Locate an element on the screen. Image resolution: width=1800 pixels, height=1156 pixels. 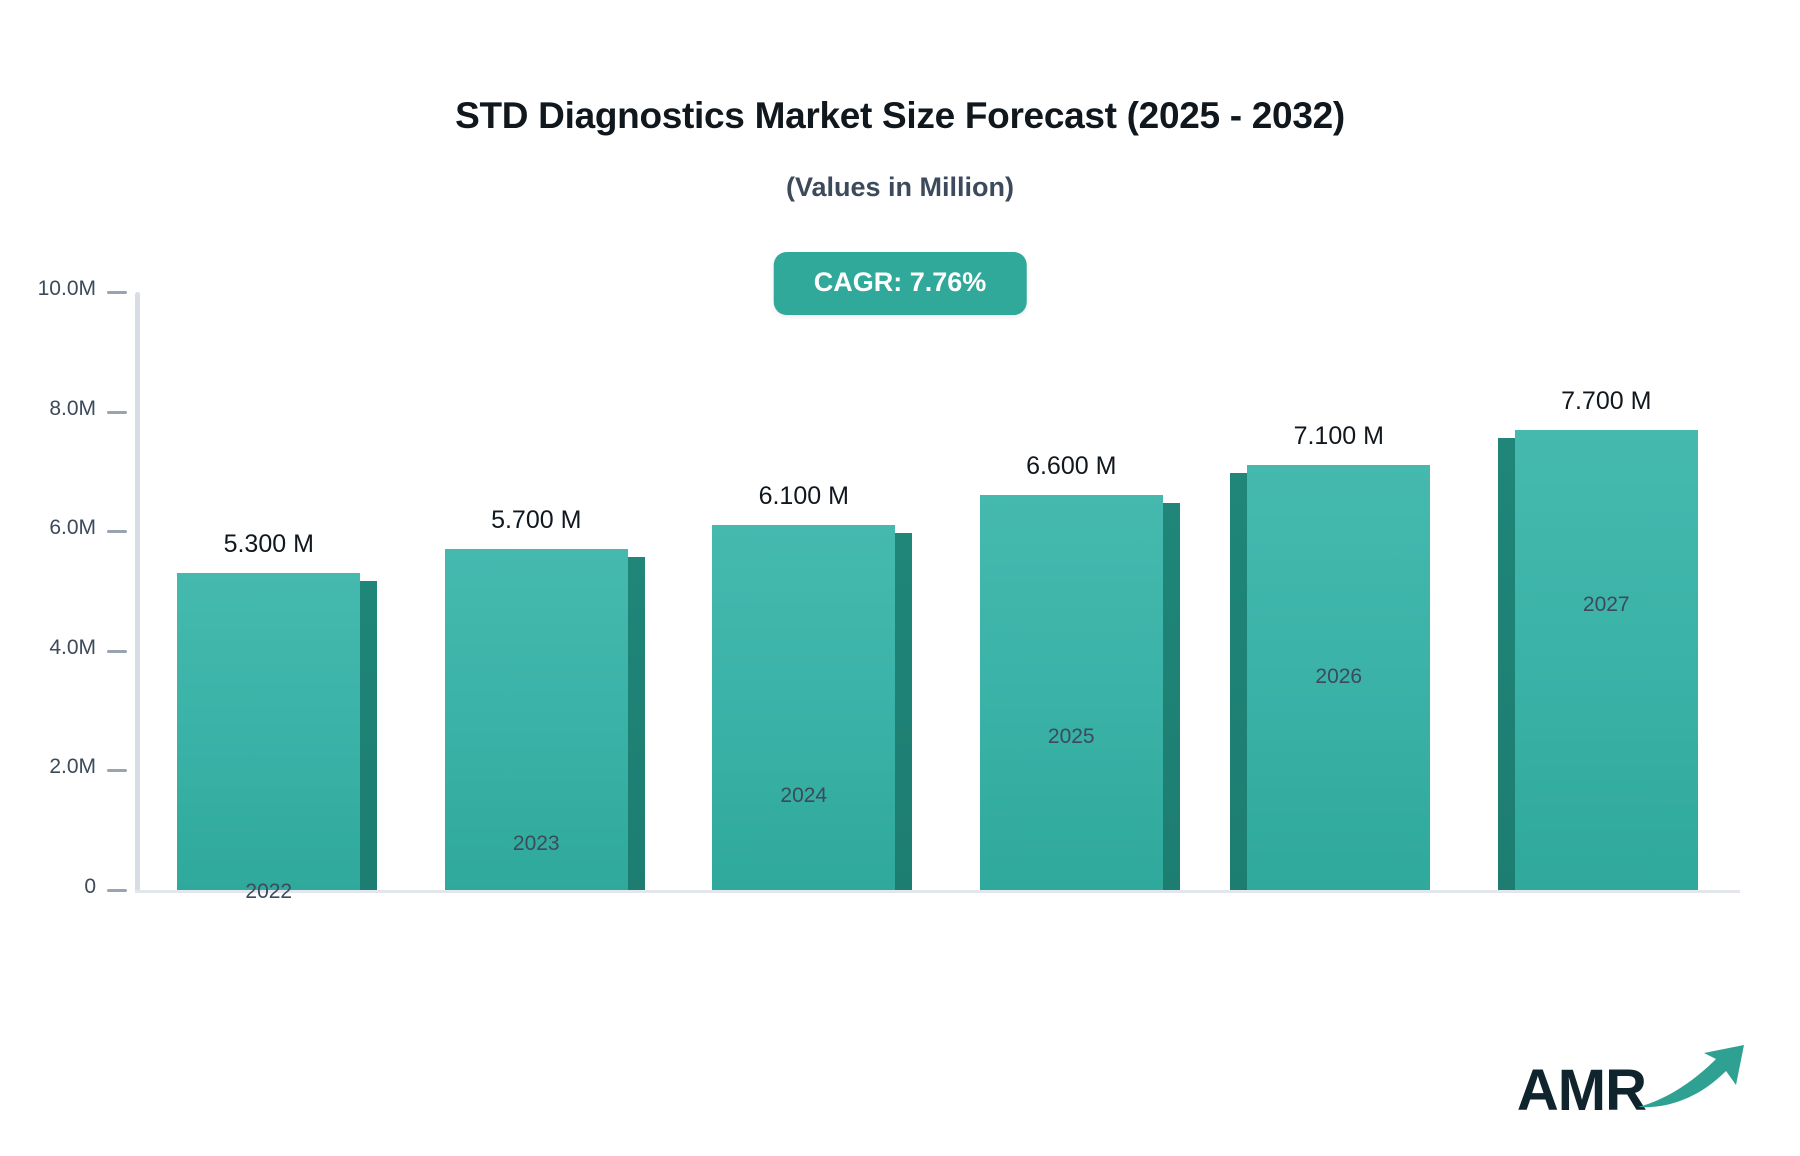
bar-column: 5.700 M 2023 is located at coordinates (544, 698).